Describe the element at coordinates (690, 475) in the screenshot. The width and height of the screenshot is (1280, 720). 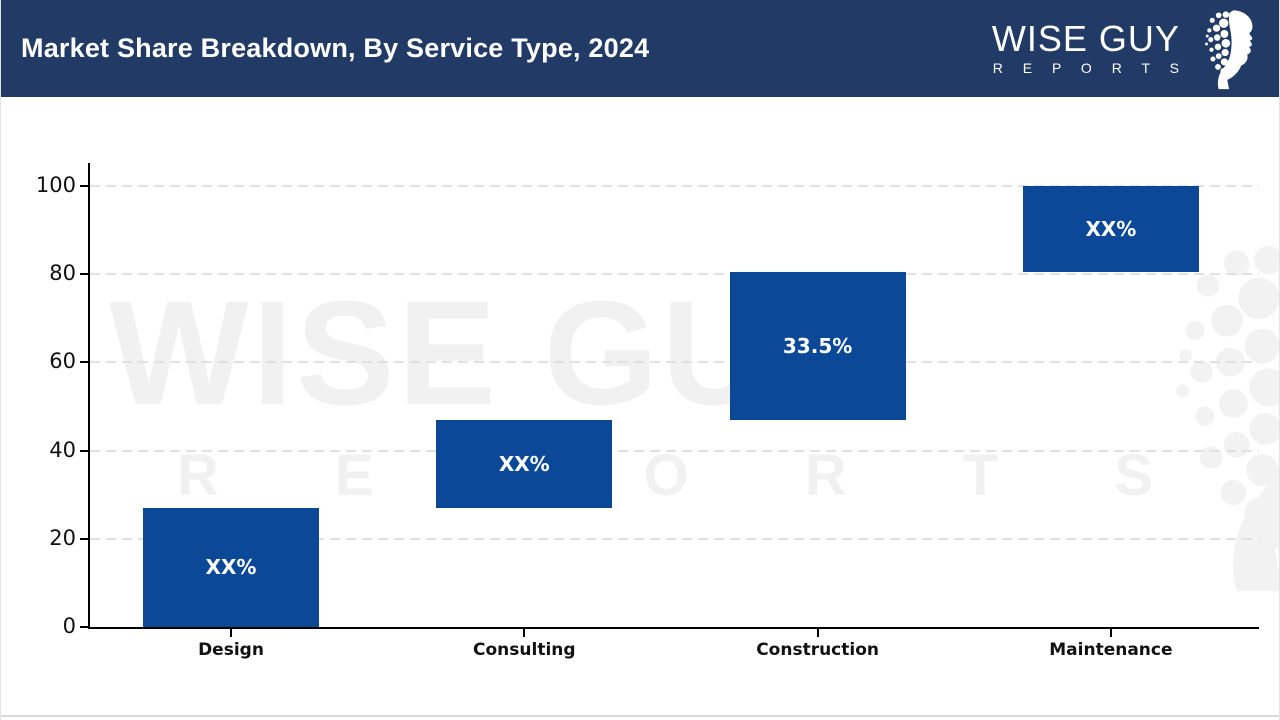
I see `watermark-subtext: R E P O R T S` at that location.